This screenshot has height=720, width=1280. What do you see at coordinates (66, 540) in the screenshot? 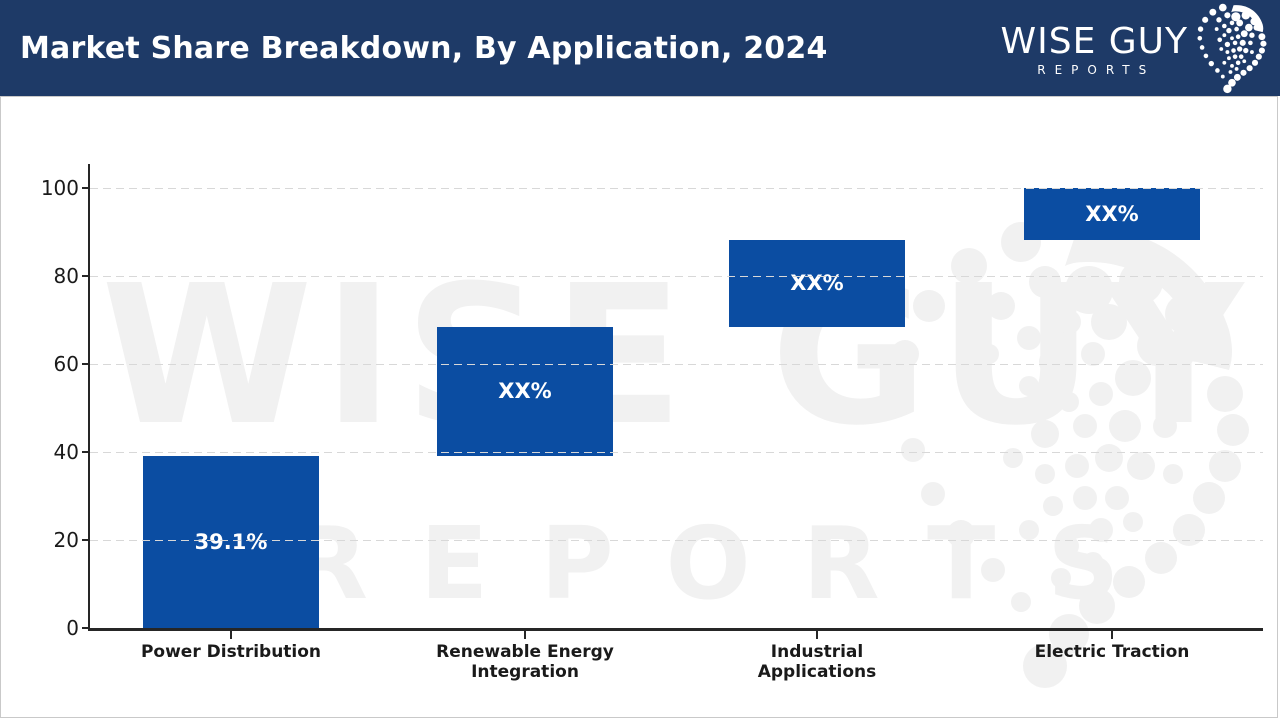
I see `y-tick-label: 20` at bounding box center [66, 540].